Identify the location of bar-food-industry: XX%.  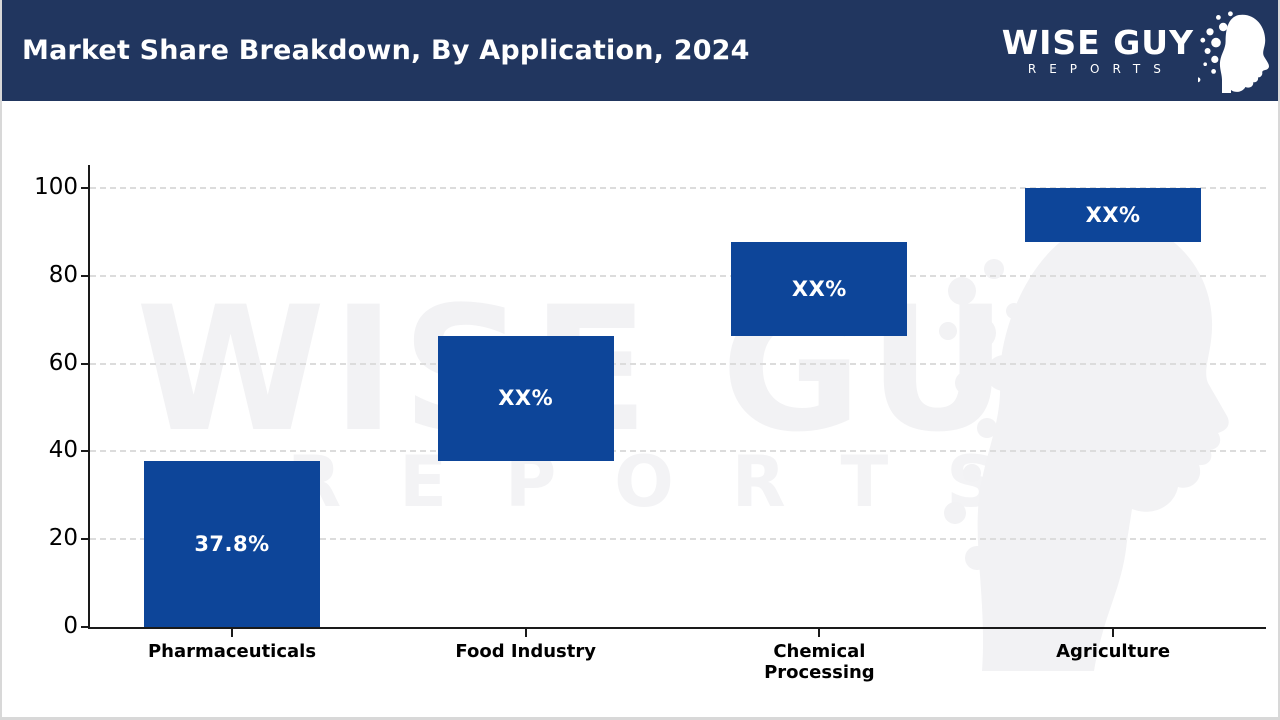
(525, 398).